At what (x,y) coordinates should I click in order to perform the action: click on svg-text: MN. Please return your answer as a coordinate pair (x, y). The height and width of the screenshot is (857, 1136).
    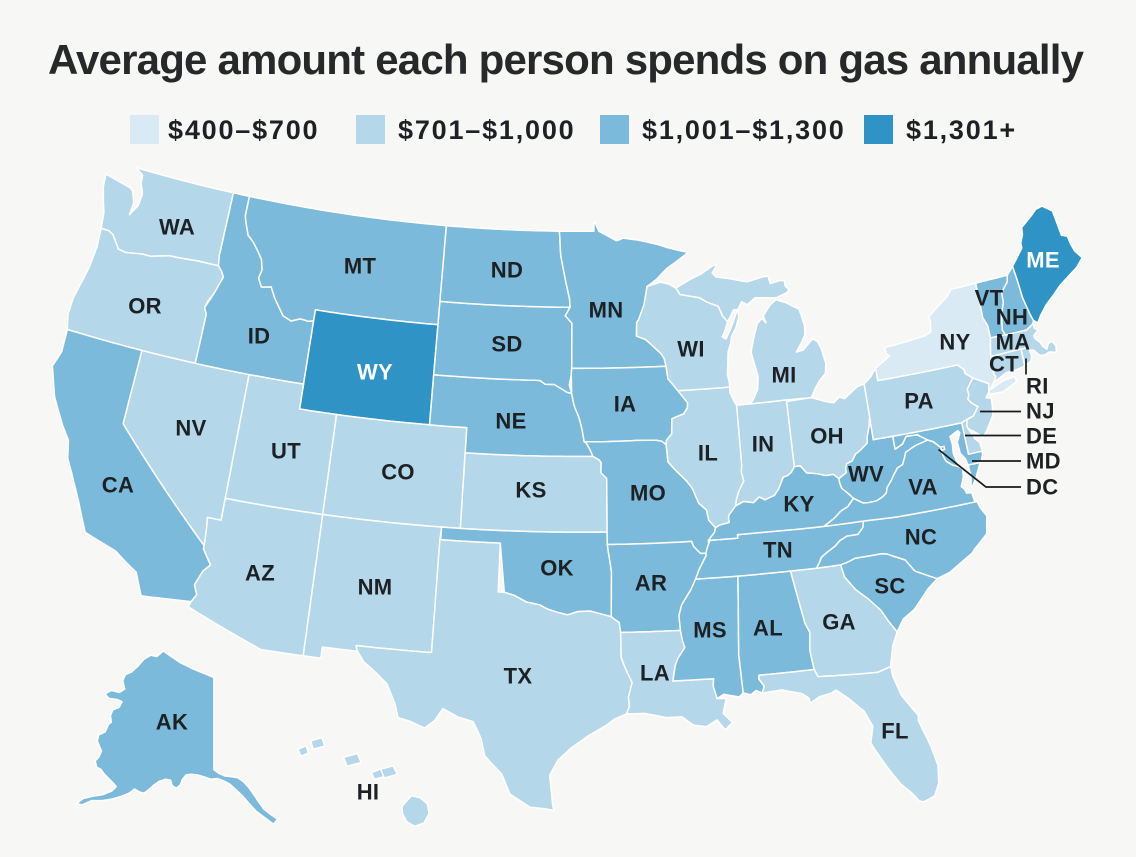
    Looking at the image, I should click on (606, 310).